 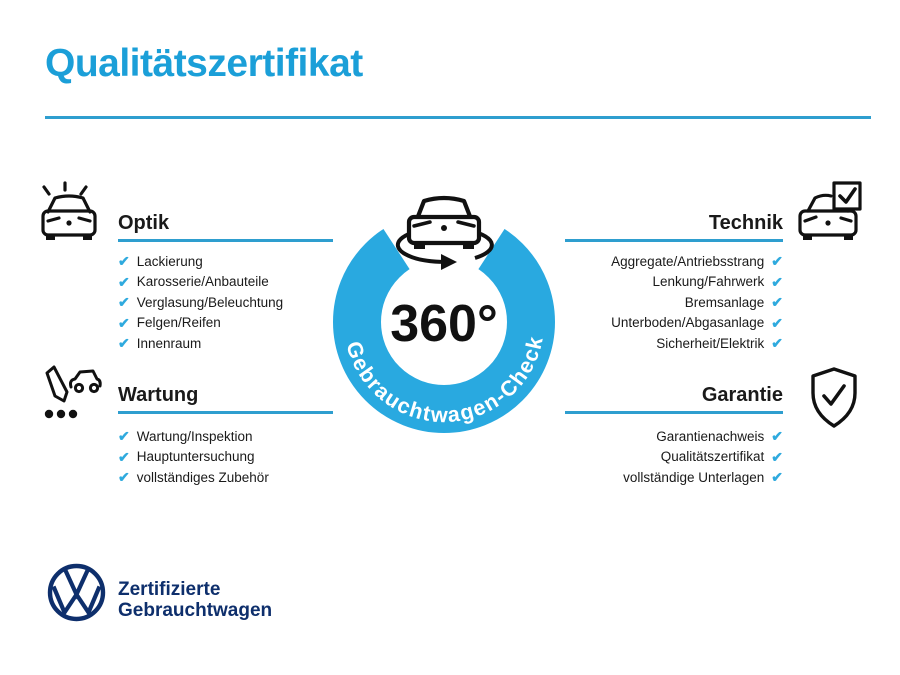 I want to click on header-divider, so click(x=458, y=117).